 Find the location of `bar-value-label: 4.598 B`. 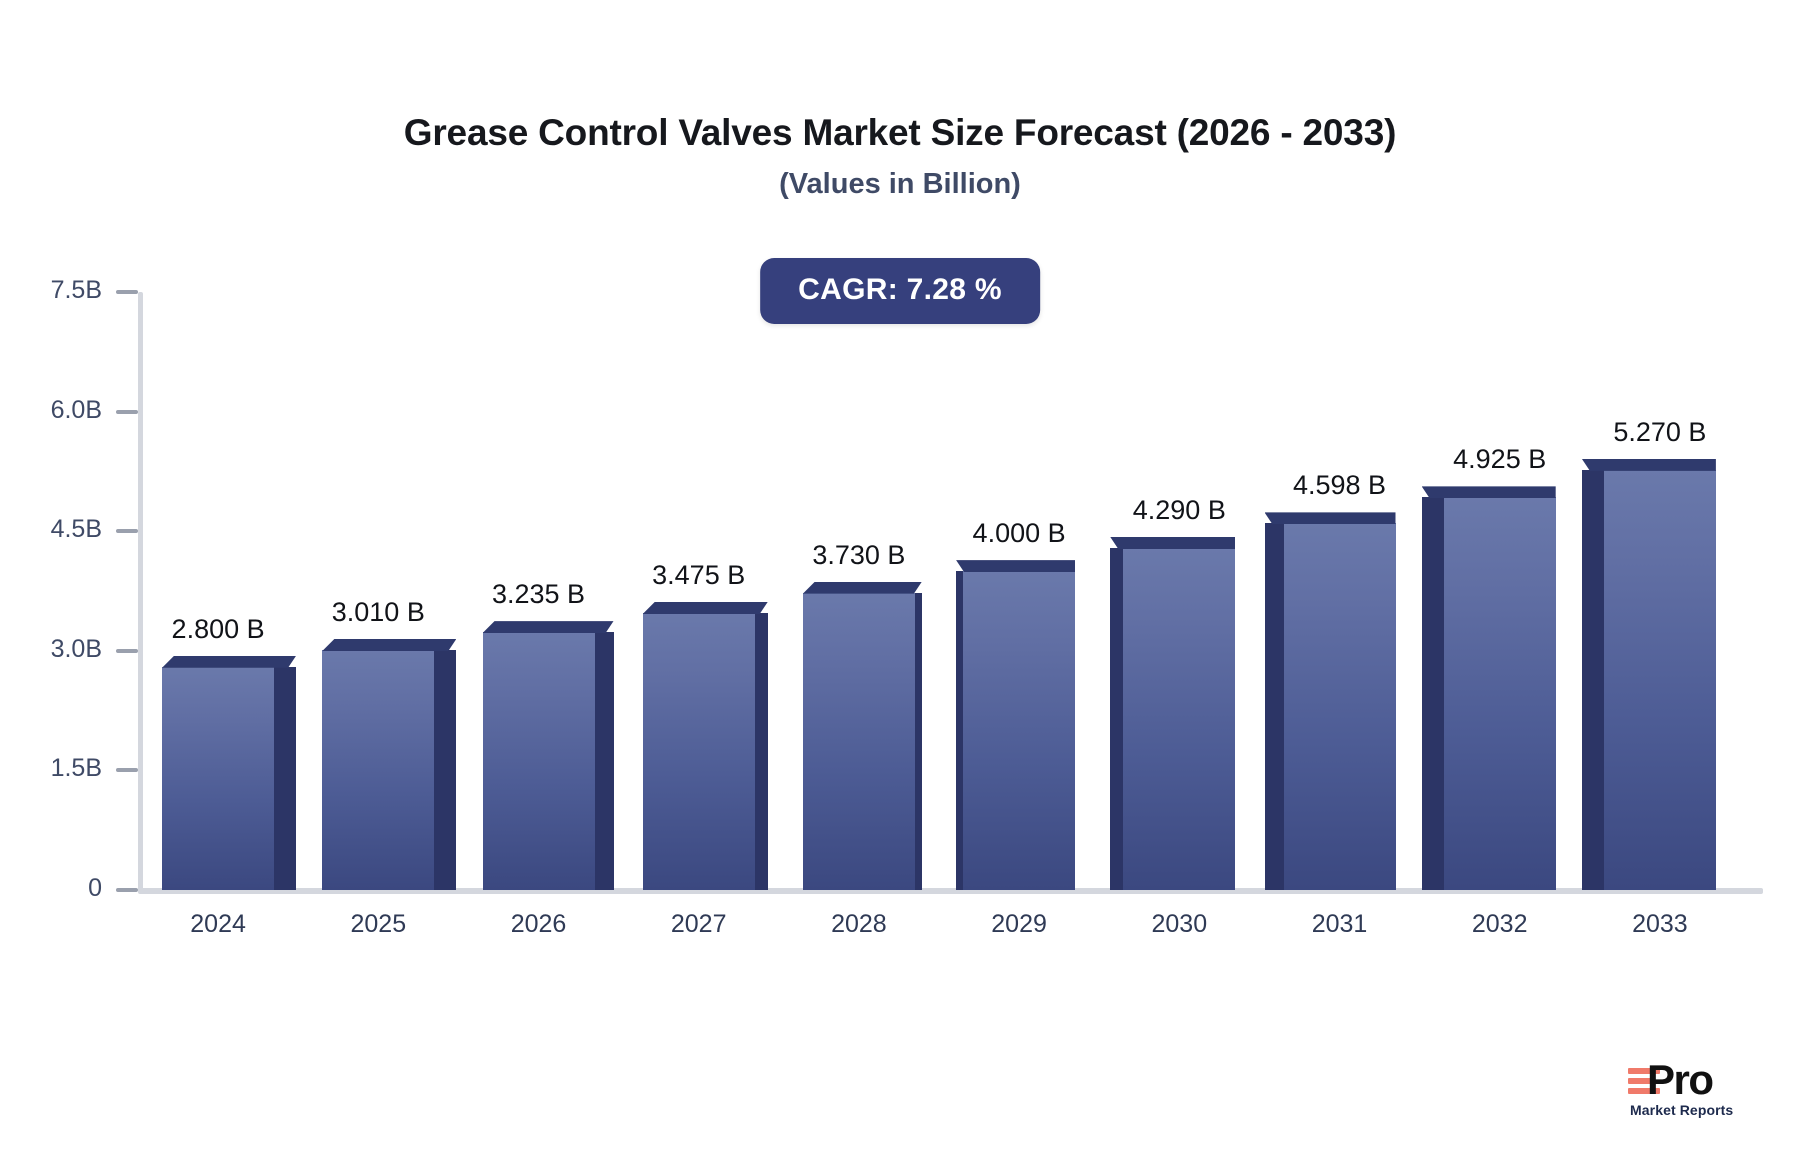

bar-value-label: 4.598 B is located at coordinates (1339, 485).